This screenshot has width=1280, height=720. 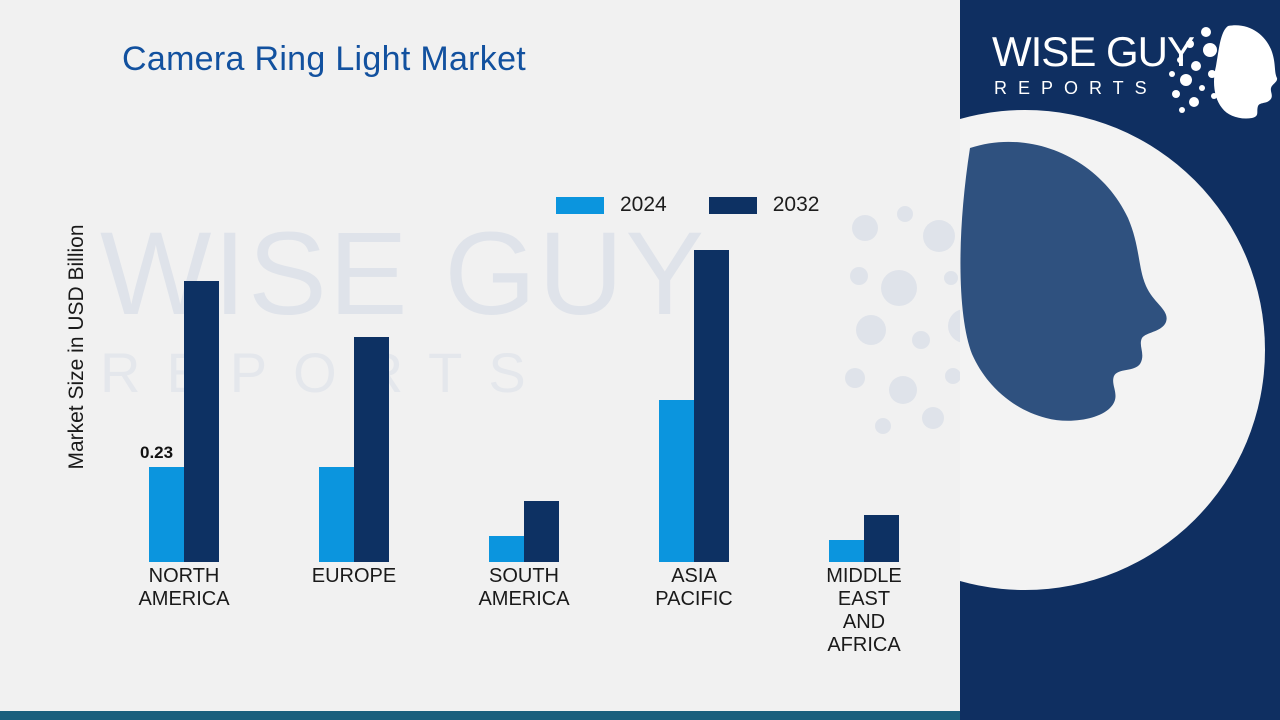 I want to click on x-axis-label: MIDDLE EAST AND AFRICA, so click(x=864, y=610).